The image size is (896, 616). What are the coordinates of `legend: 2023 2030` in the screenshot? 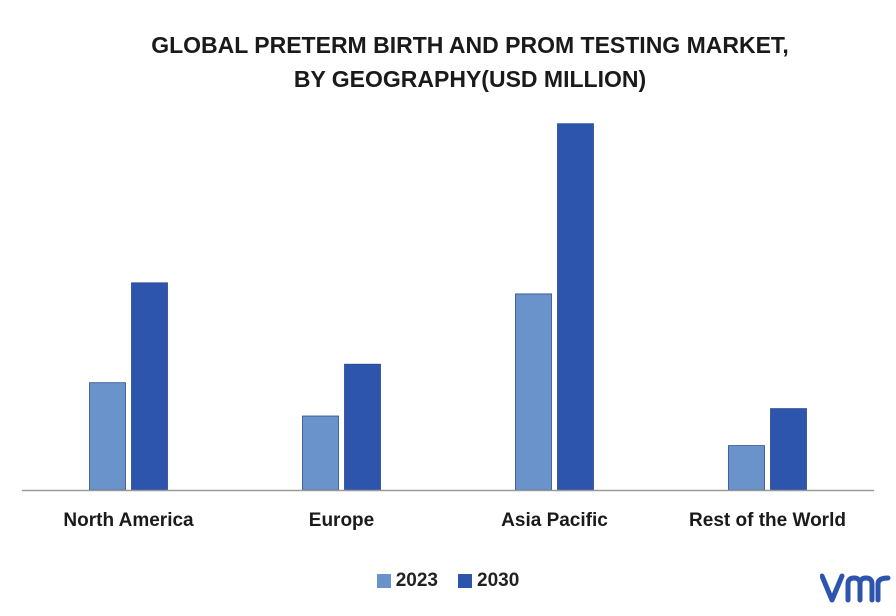 It's located at (448, 581).